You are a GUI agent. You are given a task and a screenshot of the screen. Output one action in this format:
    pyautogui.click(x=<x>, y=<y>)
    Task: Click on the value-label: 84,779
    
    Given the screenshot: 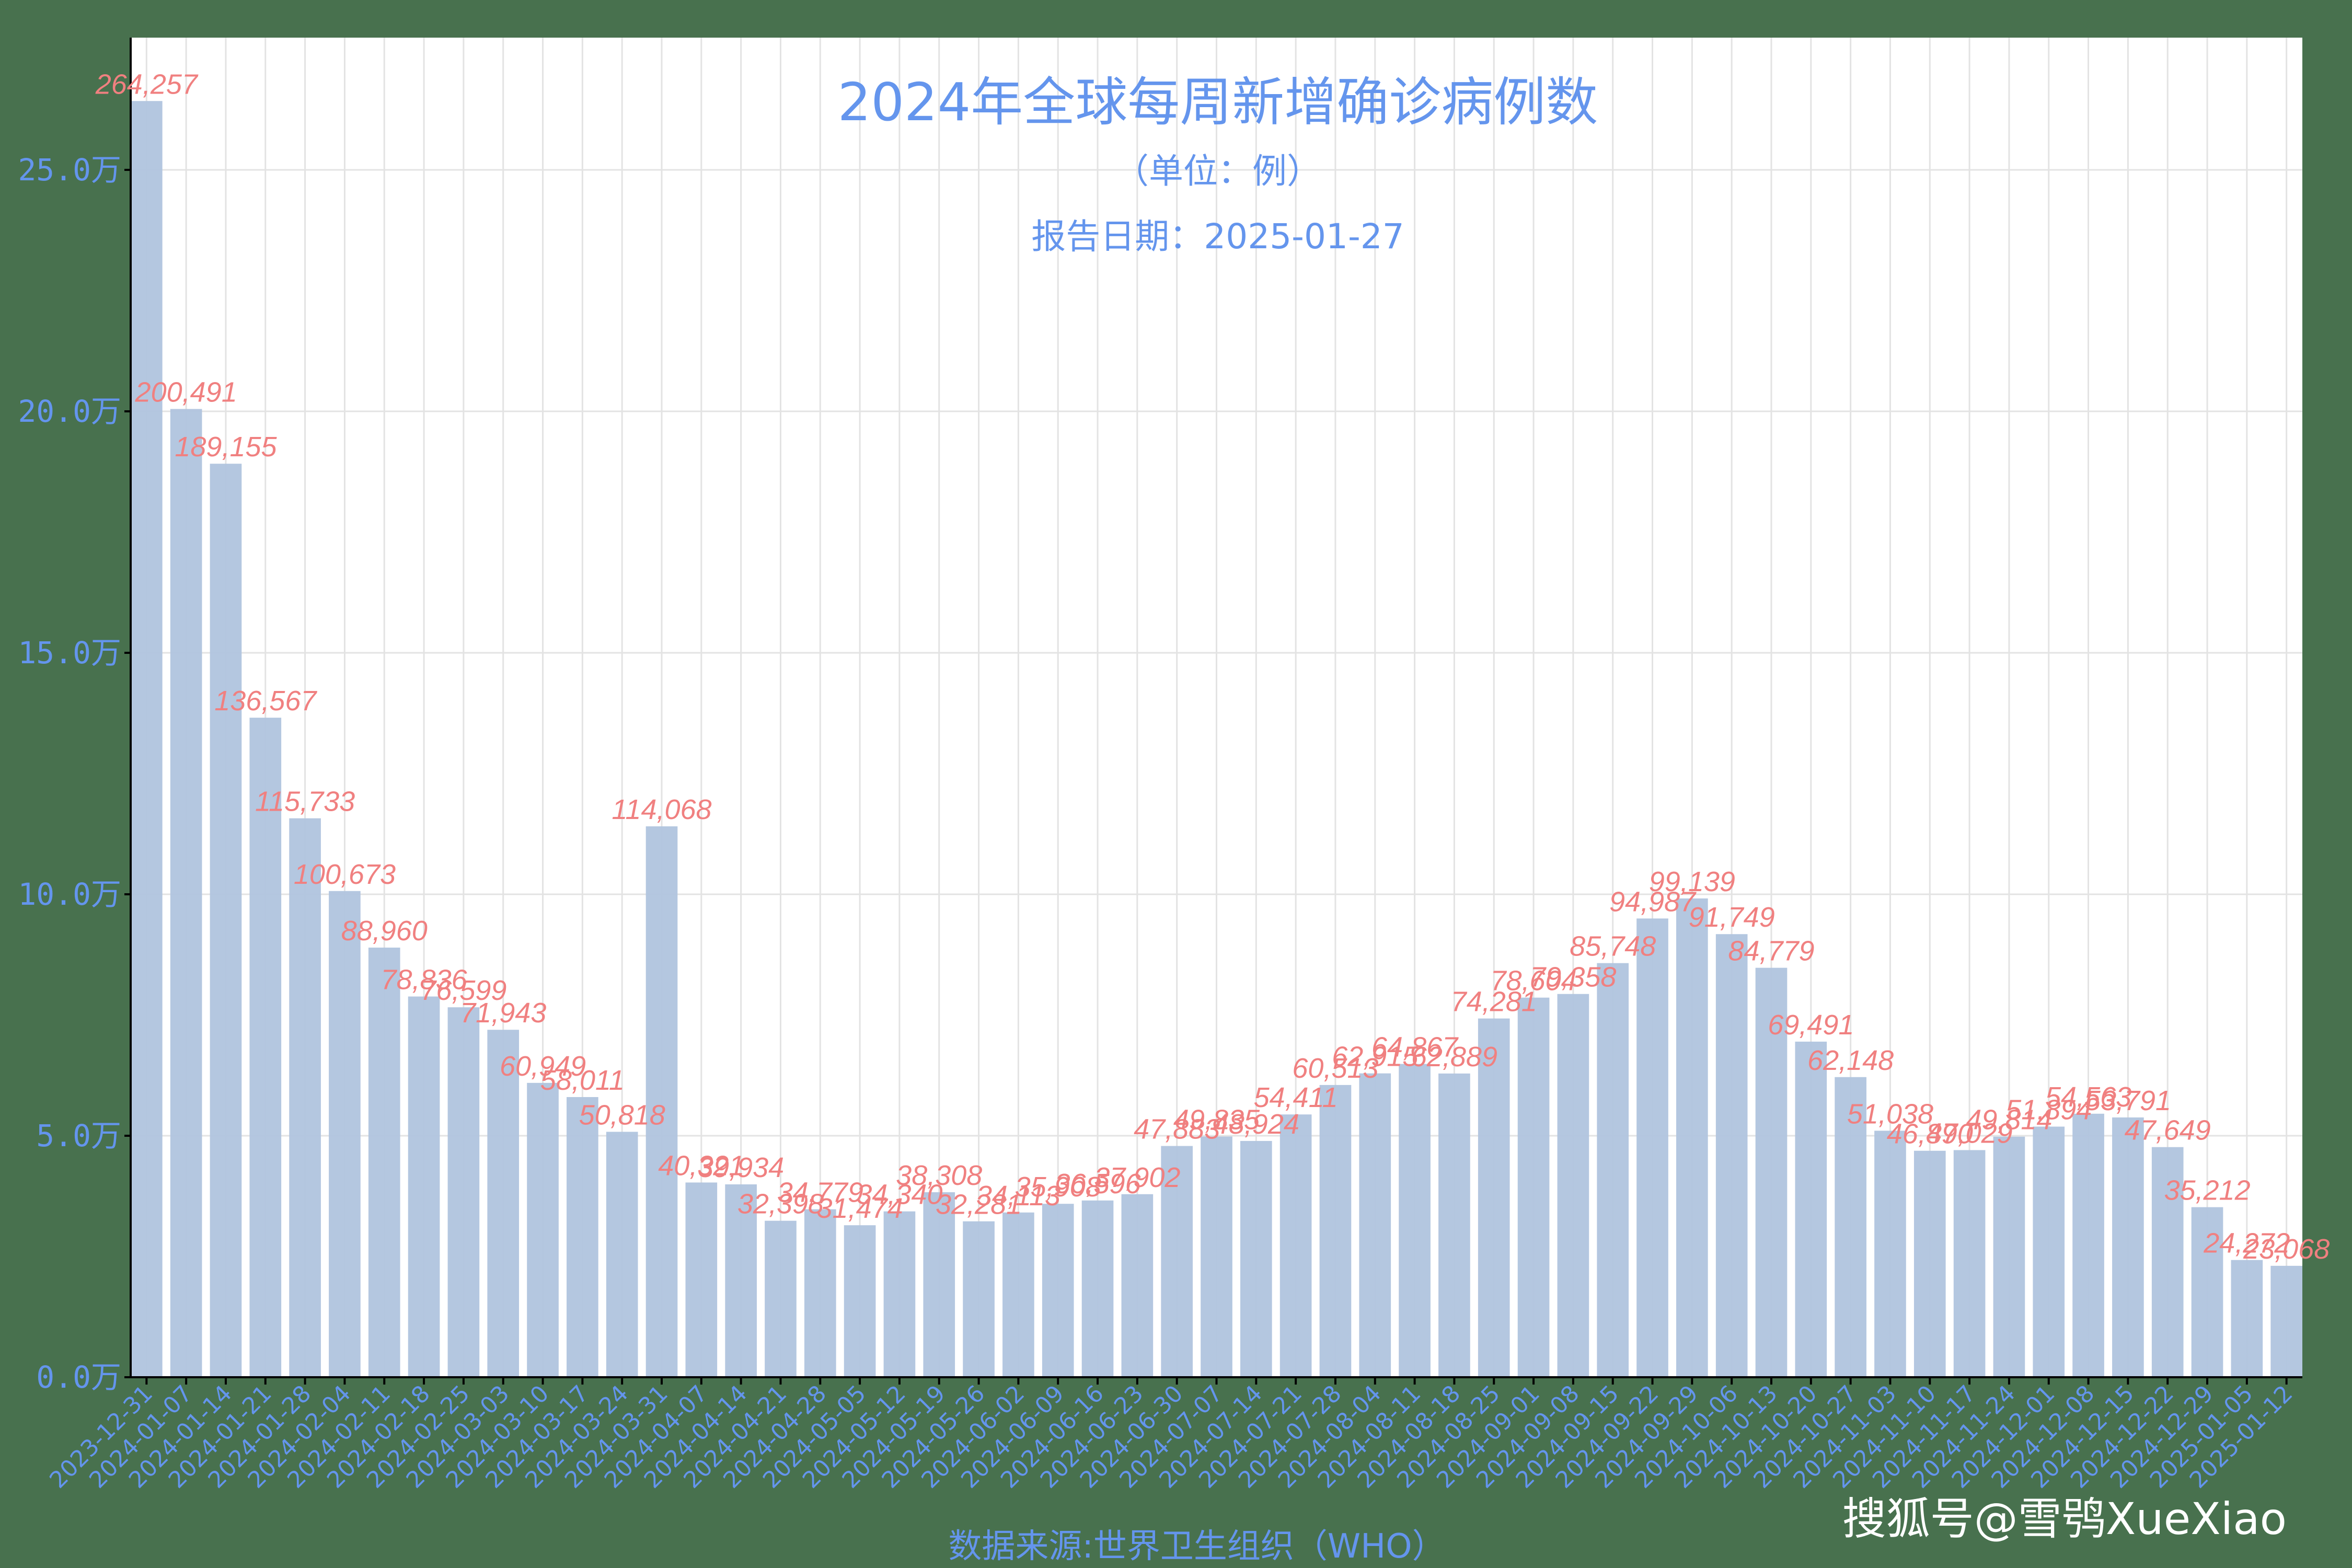 What is the action you would take?
    pyautogui.click(x=1771, y=951)
    